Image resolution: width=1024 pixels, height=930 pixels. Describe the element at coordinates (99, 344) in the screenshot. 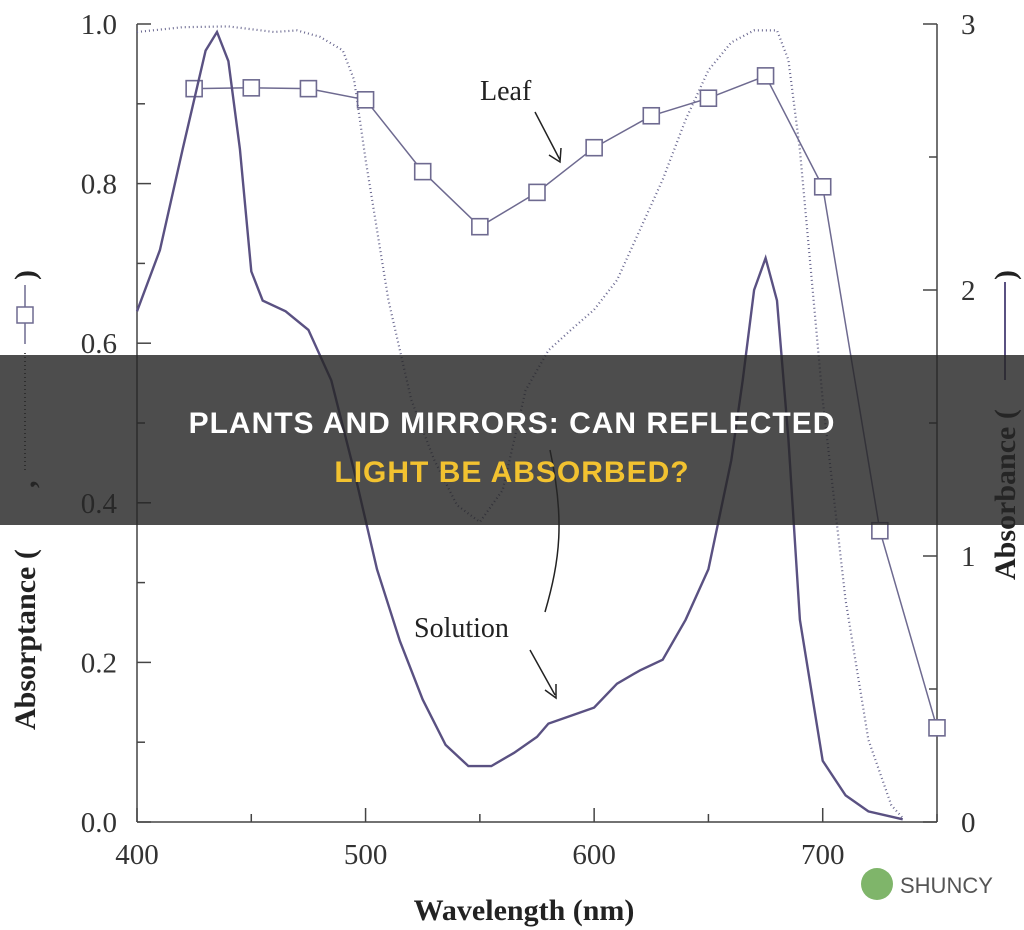

I see `y-tick-label: 0.6` at that location.